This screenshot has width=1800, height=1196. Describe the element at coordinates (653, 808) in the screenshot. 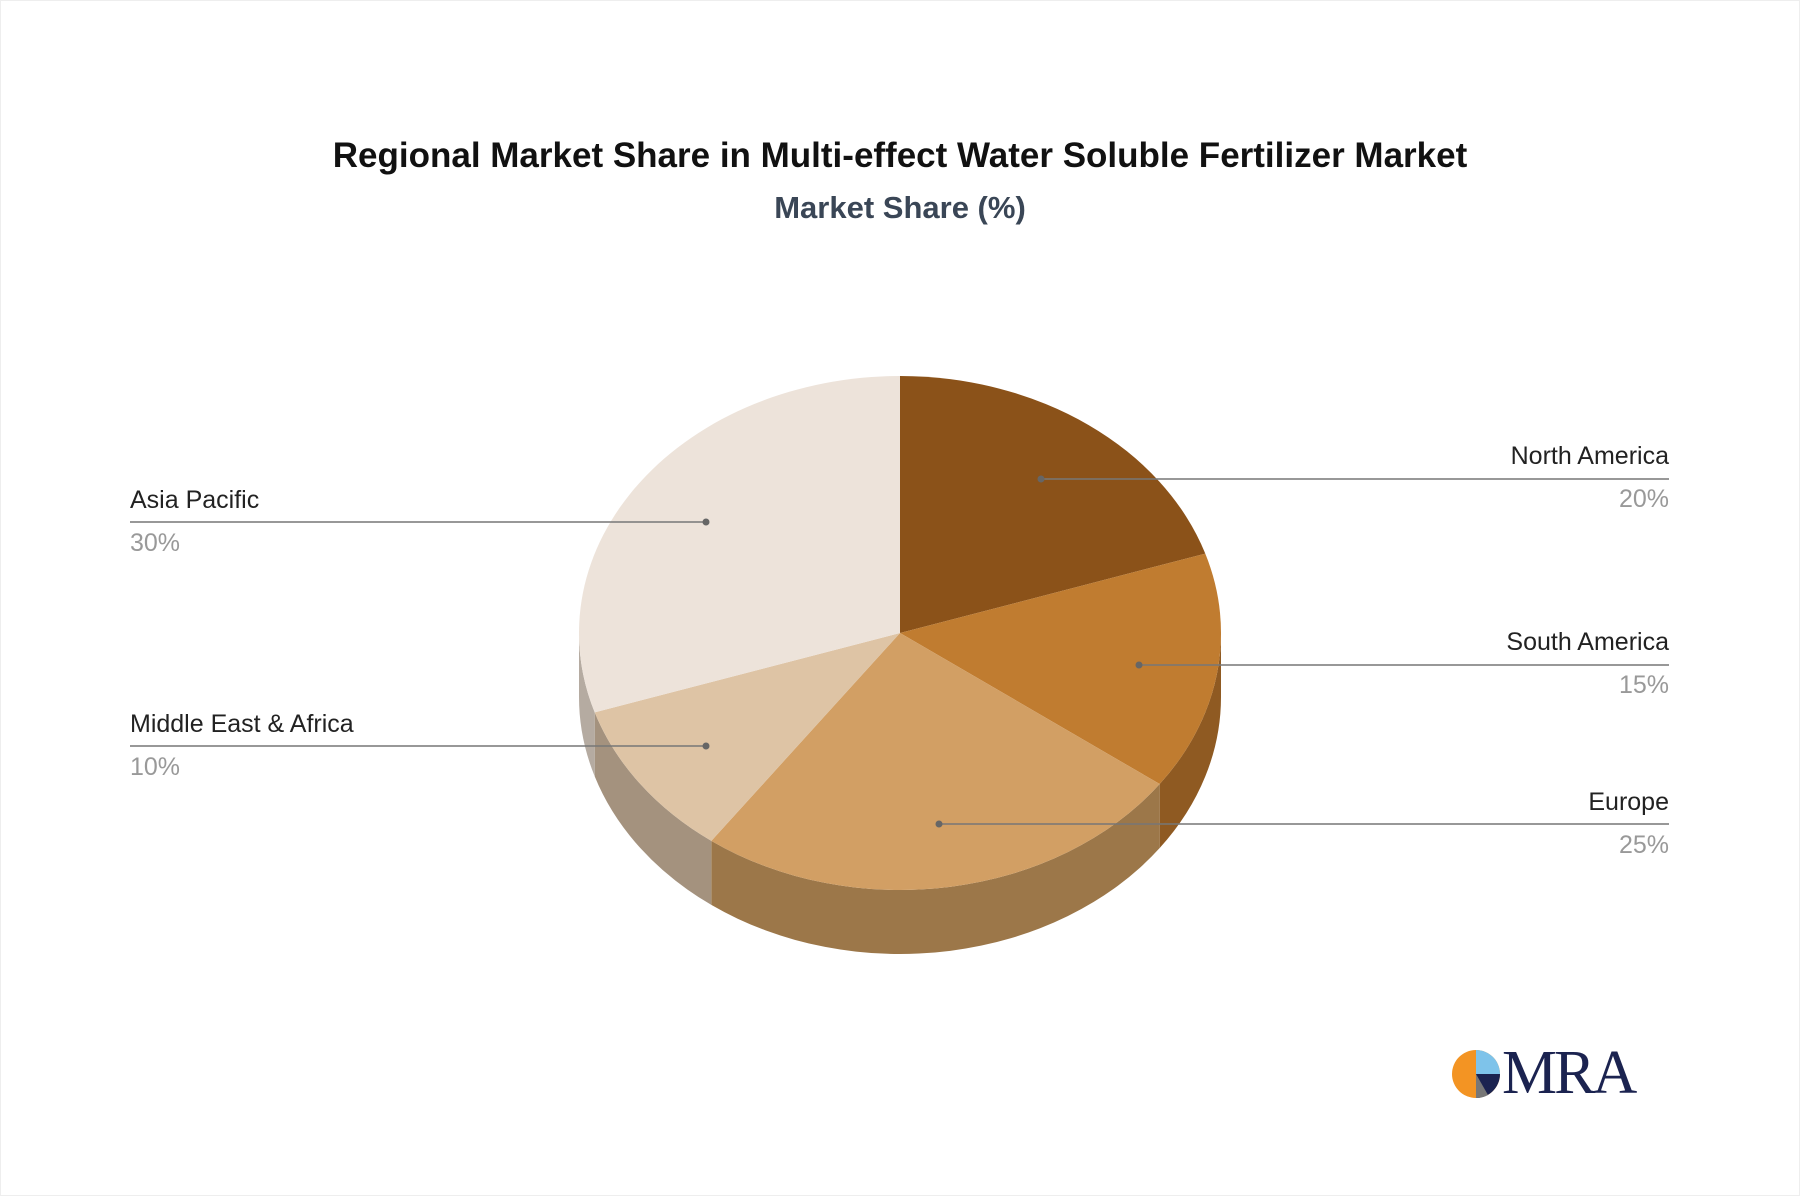

I see `slice-side-middle-east-africa` at that location.